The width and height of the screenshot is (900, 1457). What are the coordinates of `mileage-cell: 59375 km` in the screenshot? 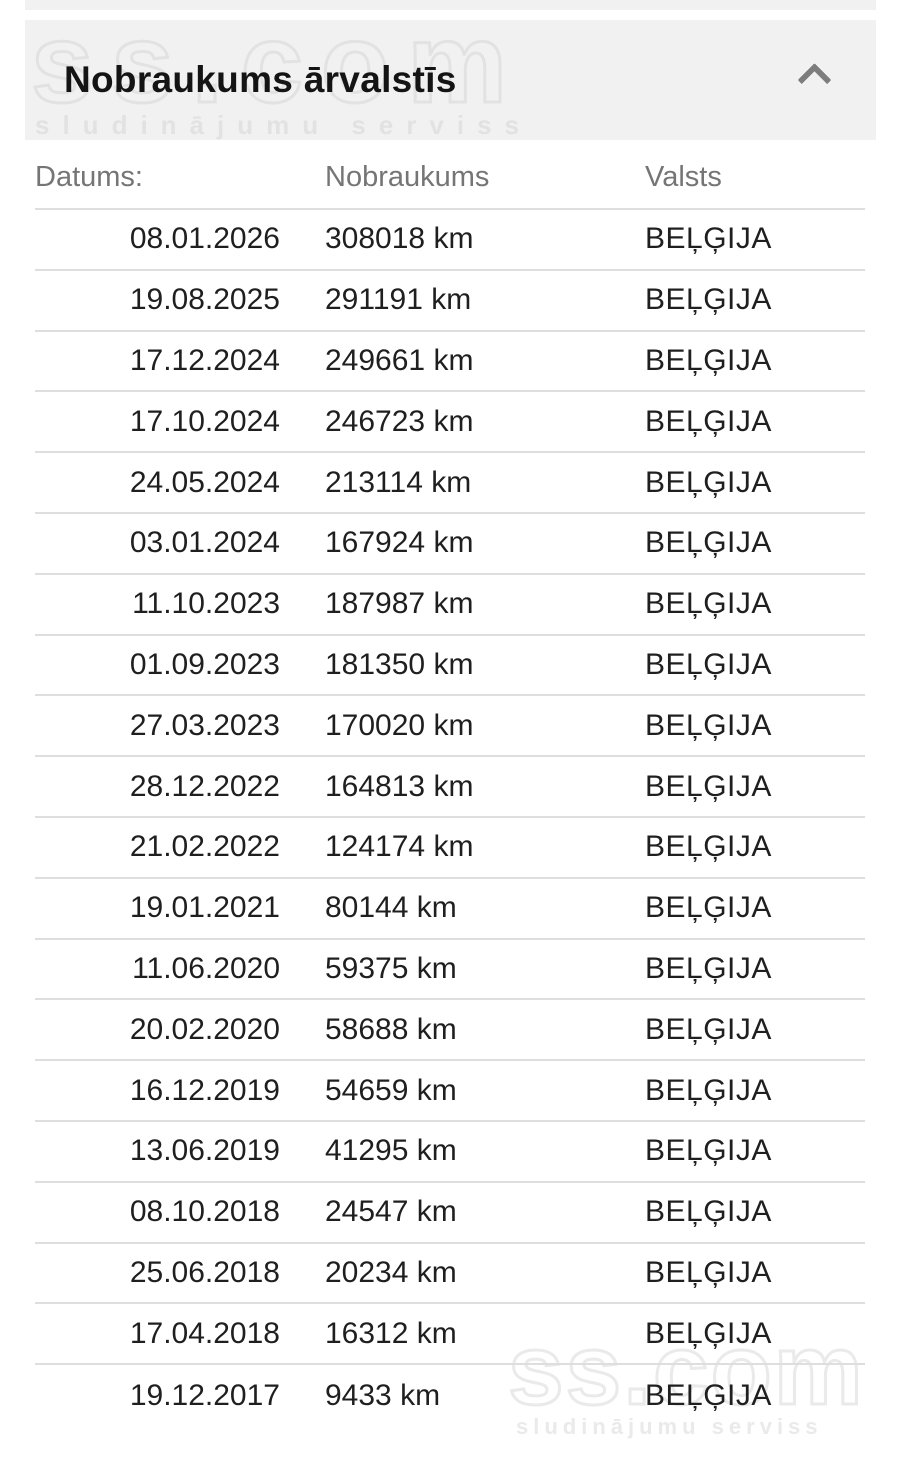 It's located at (391, 968).